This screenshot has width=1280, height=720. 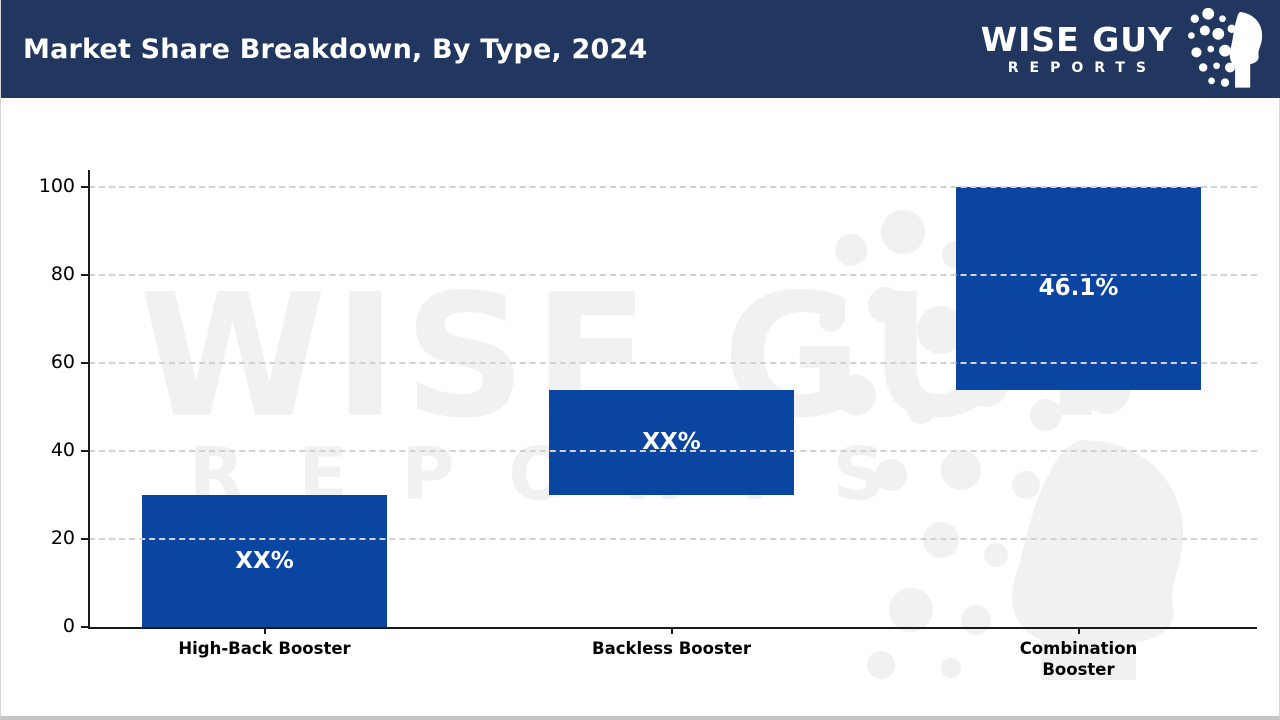 What do you see at coordinates (264, 648) in the screenshot?
I see `category-label: High-Back Booster` at bounding box center [264, 648].